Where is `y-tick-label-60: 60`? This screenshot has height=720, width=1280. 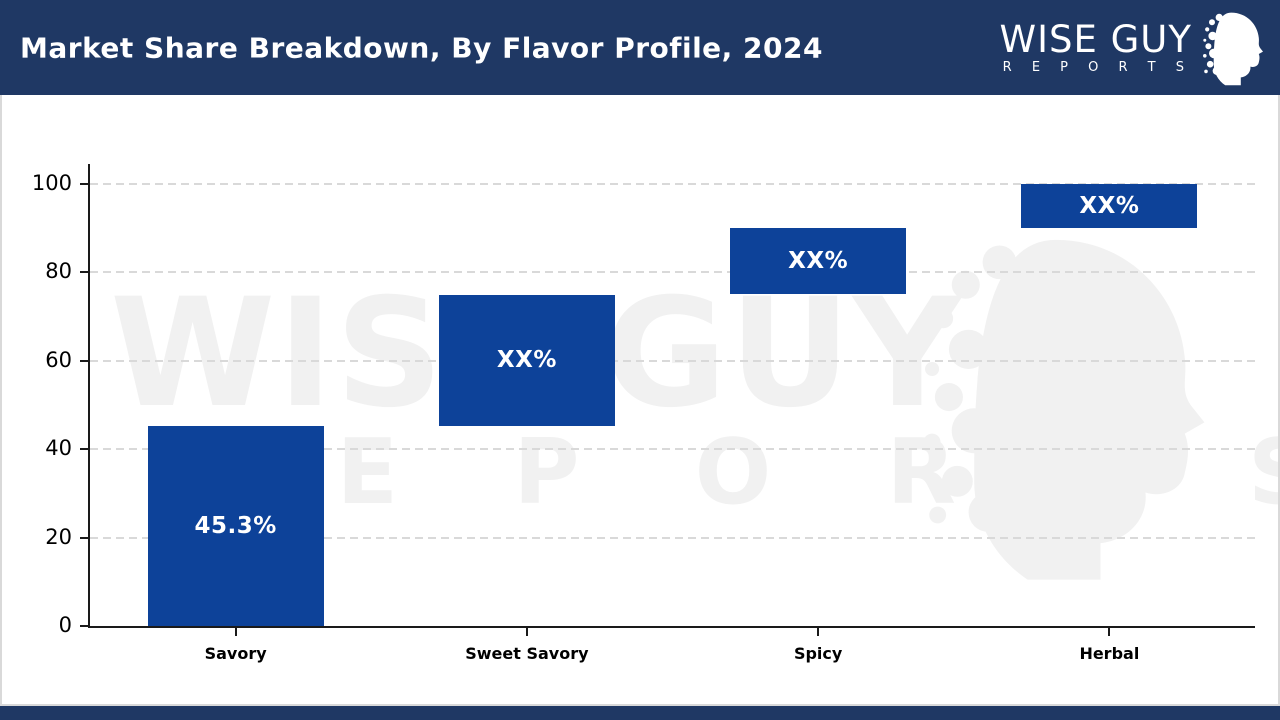
y-tick-label-60: 60 is located at coordinates (58, 359).